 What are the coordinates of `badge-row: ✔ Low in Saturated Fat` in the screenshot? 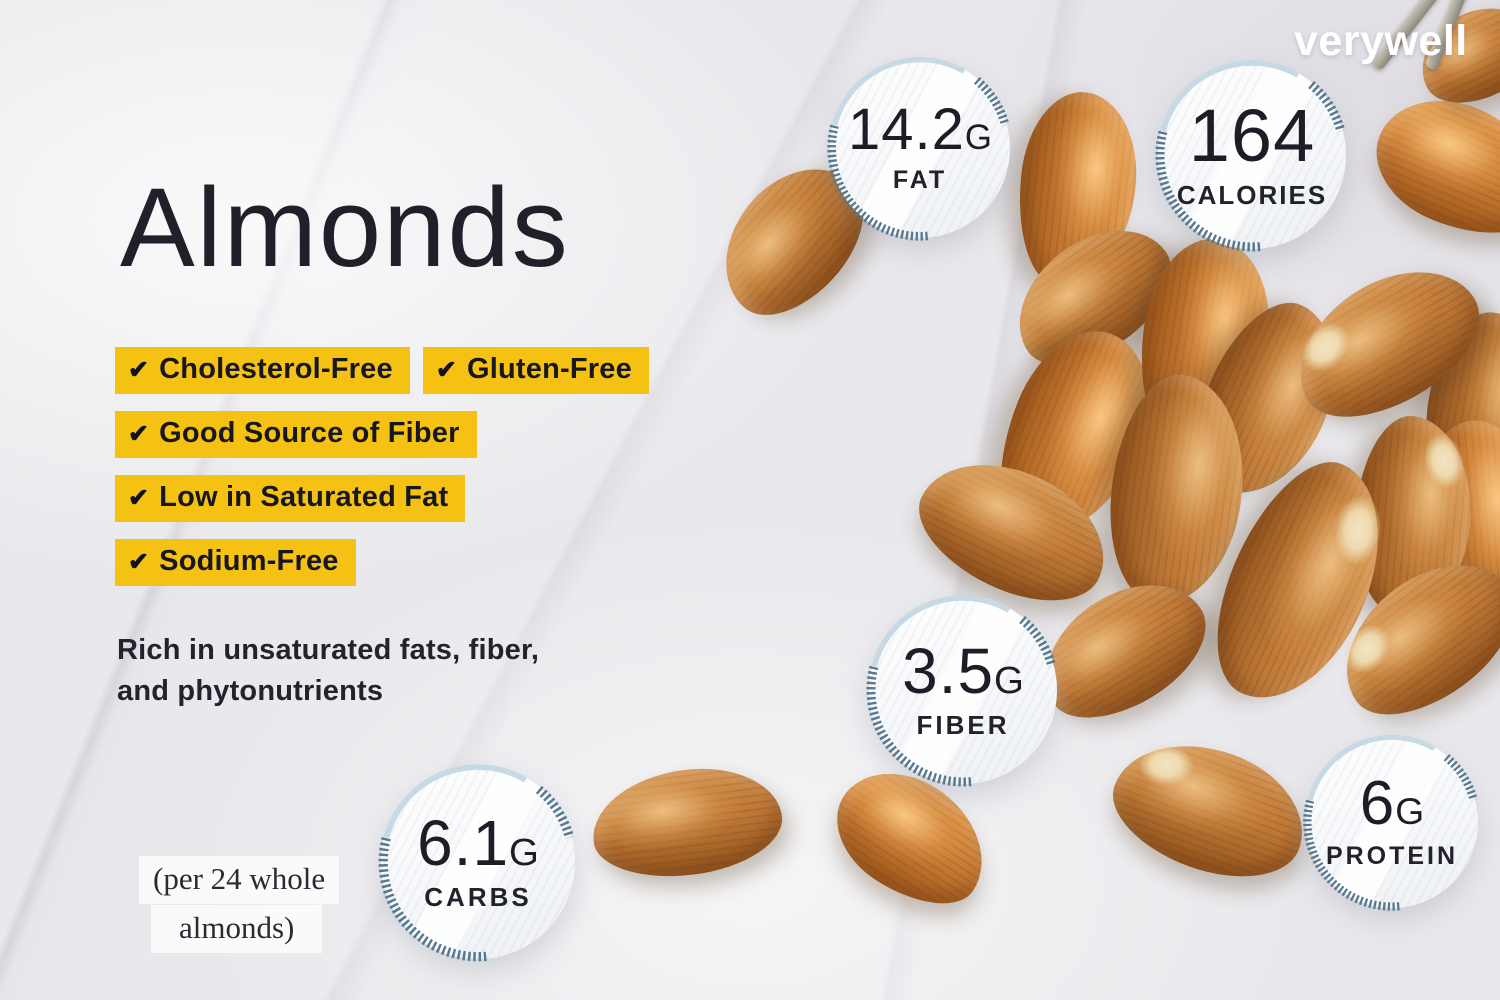 It's located at (290, 498).